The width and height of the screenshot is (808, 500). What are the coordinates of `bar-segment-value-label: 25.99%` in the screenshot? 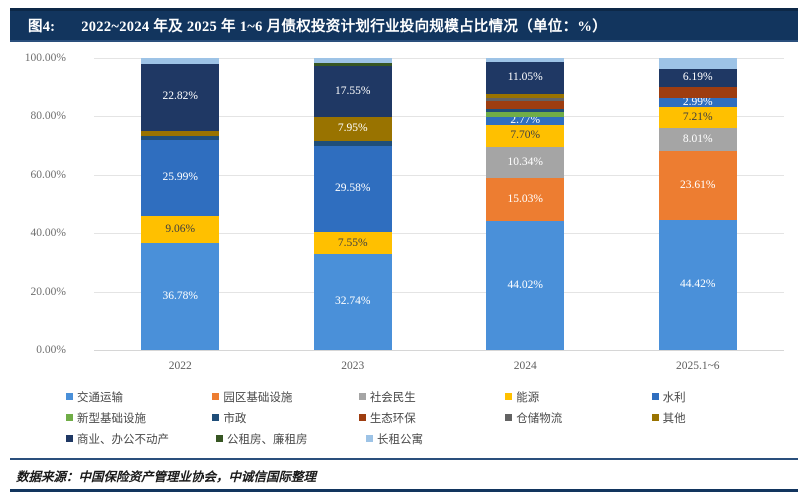 It's located at (180, 177).